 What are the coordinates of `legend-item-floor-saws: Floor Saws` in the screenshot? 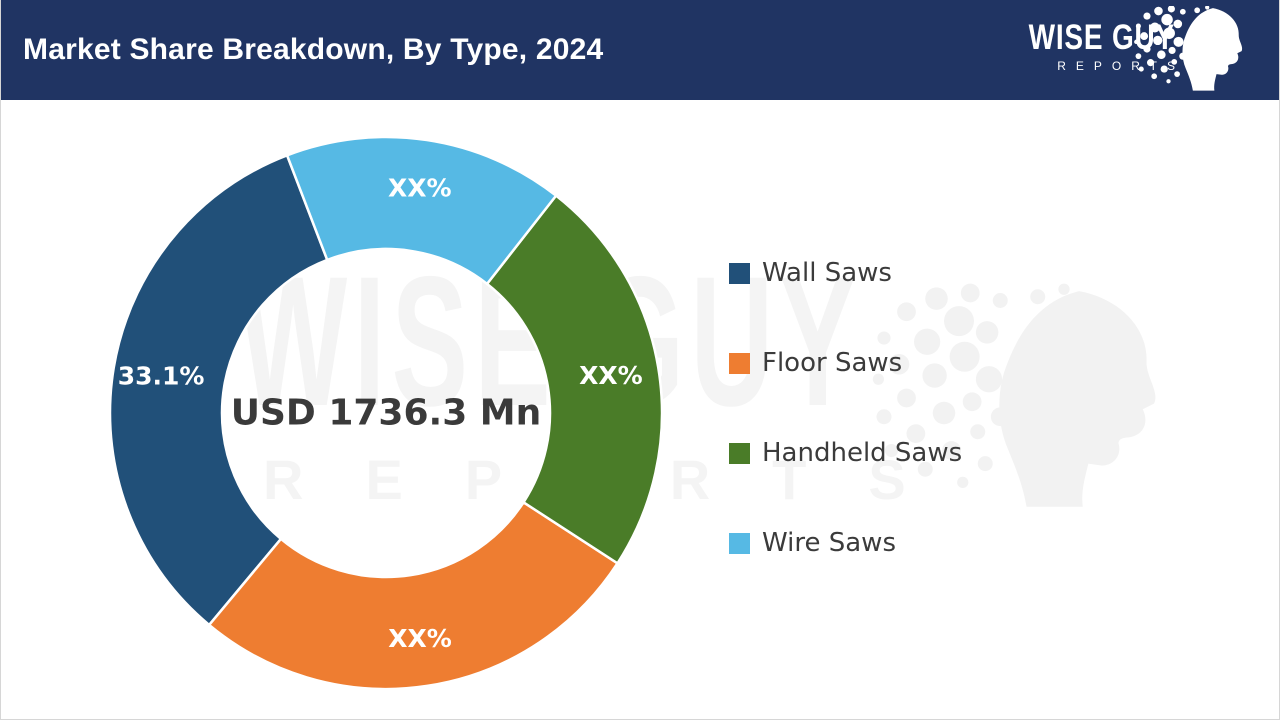 It's located at (845, 363).